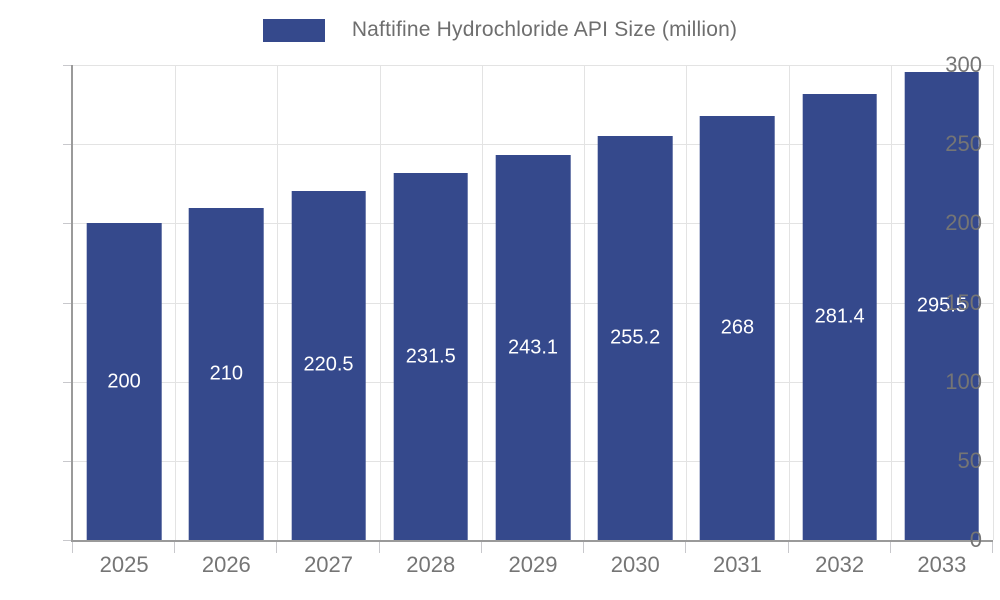  What do you see at coordinates (737, 564) in the screenshot?
I see `x-axis-tick-label: 2031` at bounding box center [737, 564].